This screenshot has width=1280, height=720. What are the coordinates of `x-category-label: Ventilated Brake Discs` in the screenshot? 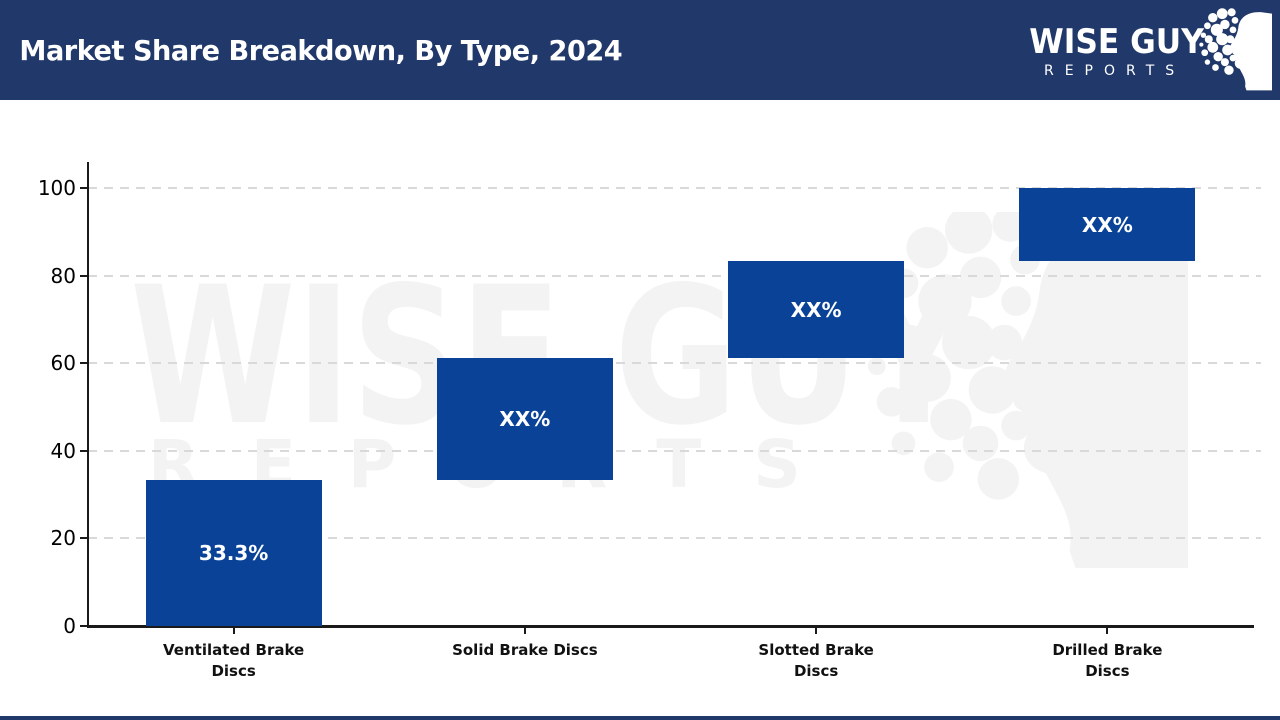 It's located at (234, 660).